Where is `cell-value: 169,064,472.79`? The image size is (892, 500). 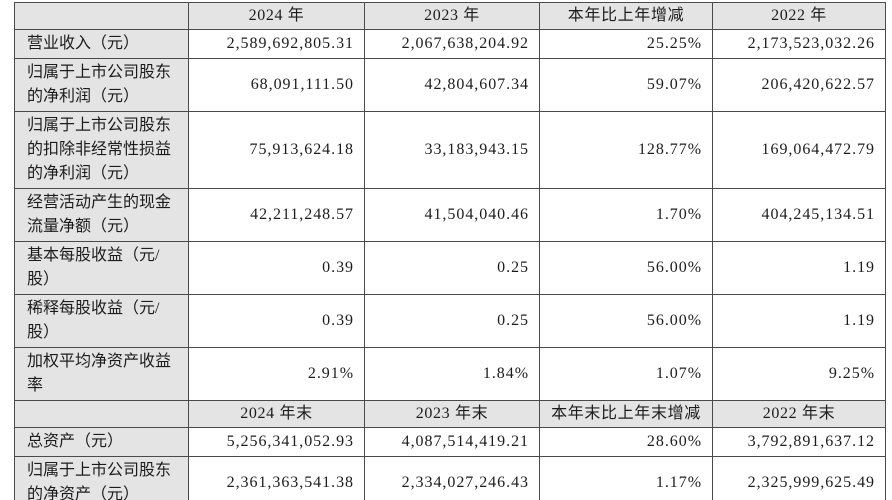
cell-value: 169,064,472.79 is located at coordinates (799, 150).